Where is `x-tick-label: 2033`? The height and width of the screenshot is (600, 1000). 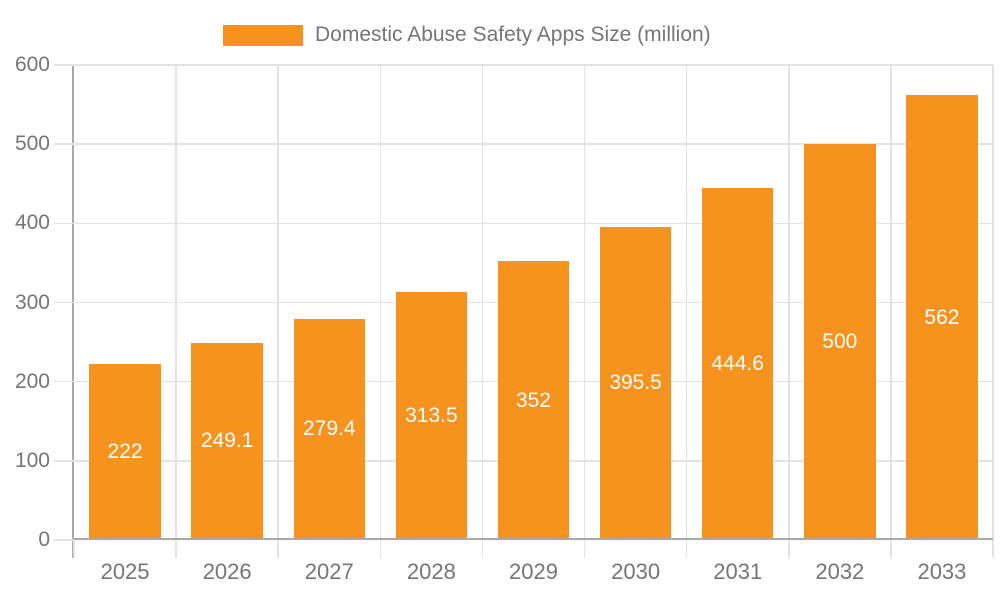
x-tick-label: 2033 is located at coordinates (942, 571).